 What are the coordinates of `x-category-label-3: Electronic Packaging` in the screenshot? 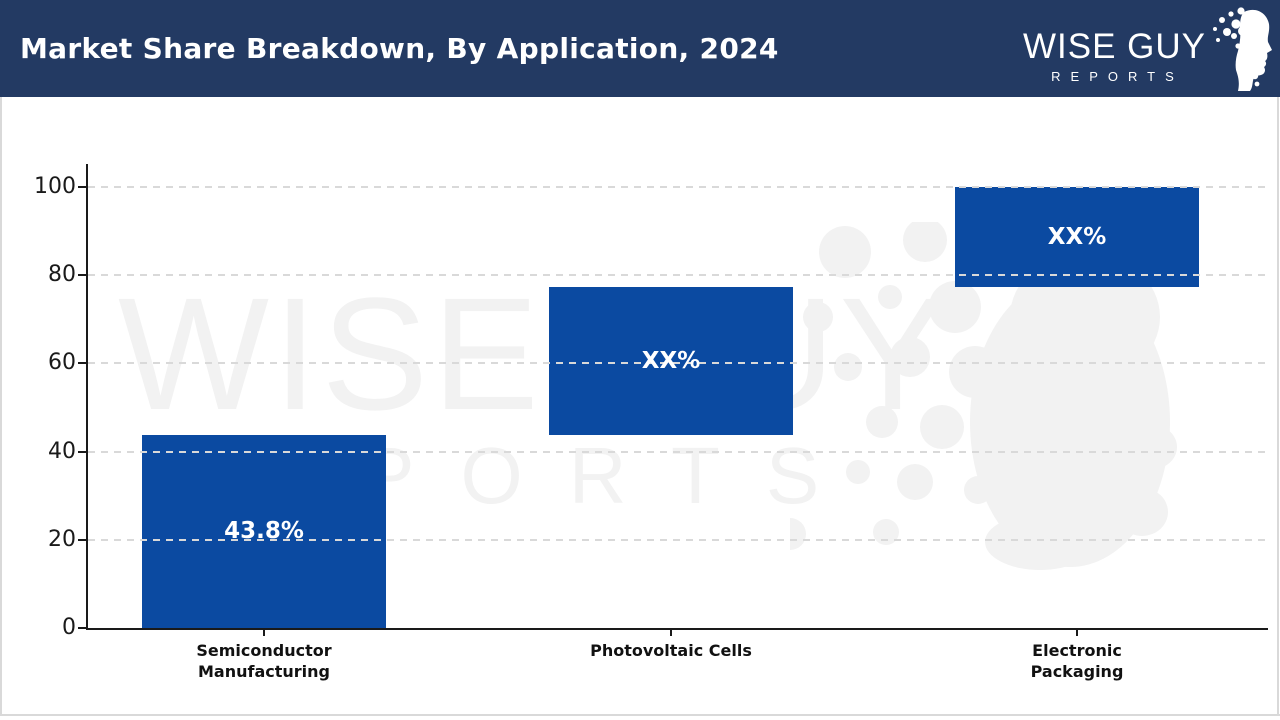 It's located at (1077, 661).